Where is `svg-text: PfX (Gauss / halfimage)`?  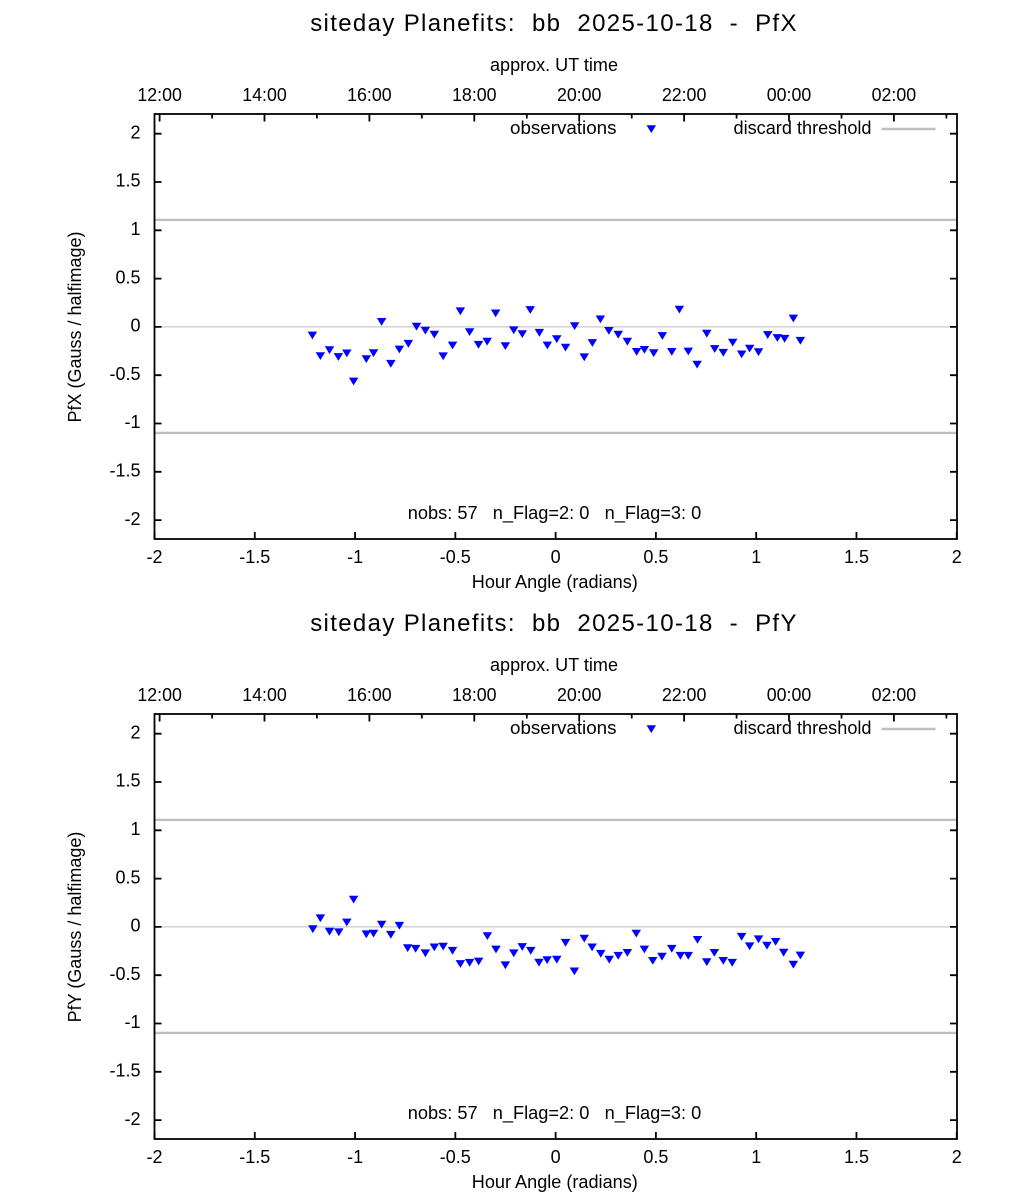 svg-text: PfX (Gauss / halfimage) is located at coordinates (75, 326).